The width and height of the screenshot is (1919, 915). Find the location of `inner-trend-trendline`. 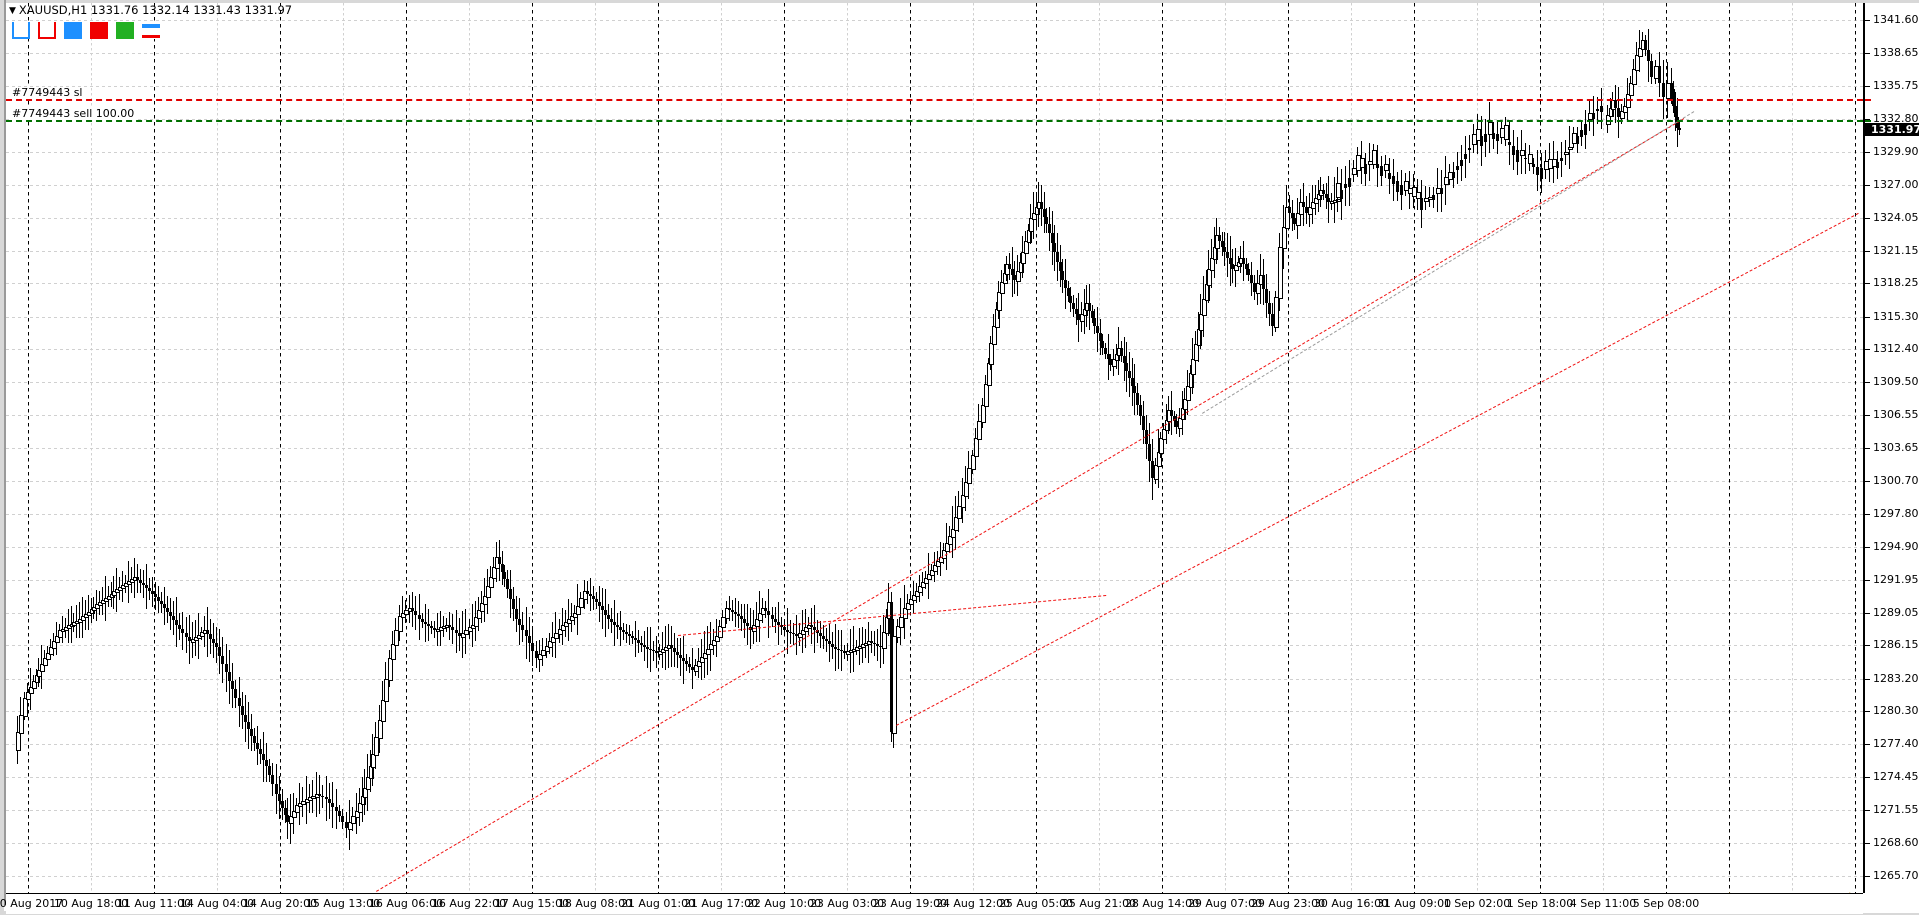

inner-trend-trendline is located at coordinates (1448, 262).